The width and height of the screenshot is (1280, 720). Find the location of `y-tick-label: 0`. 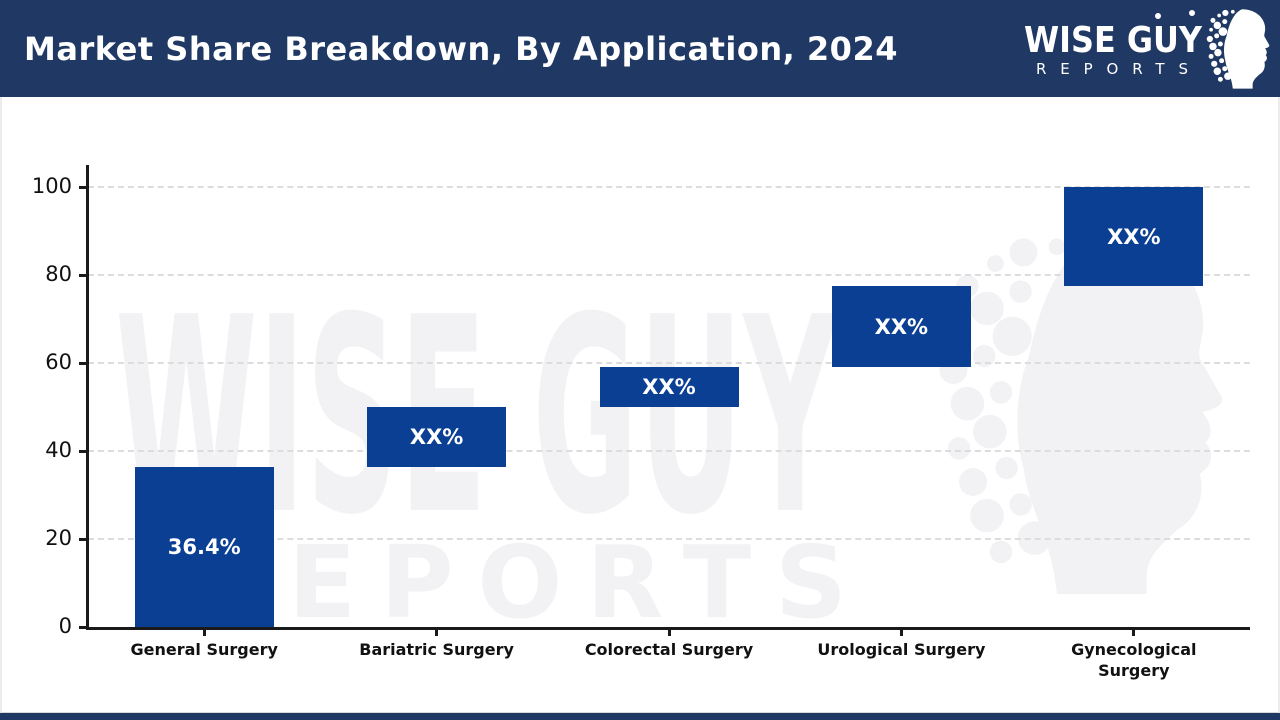

y-tick-label: 0 is located at coordinates (65, 626).